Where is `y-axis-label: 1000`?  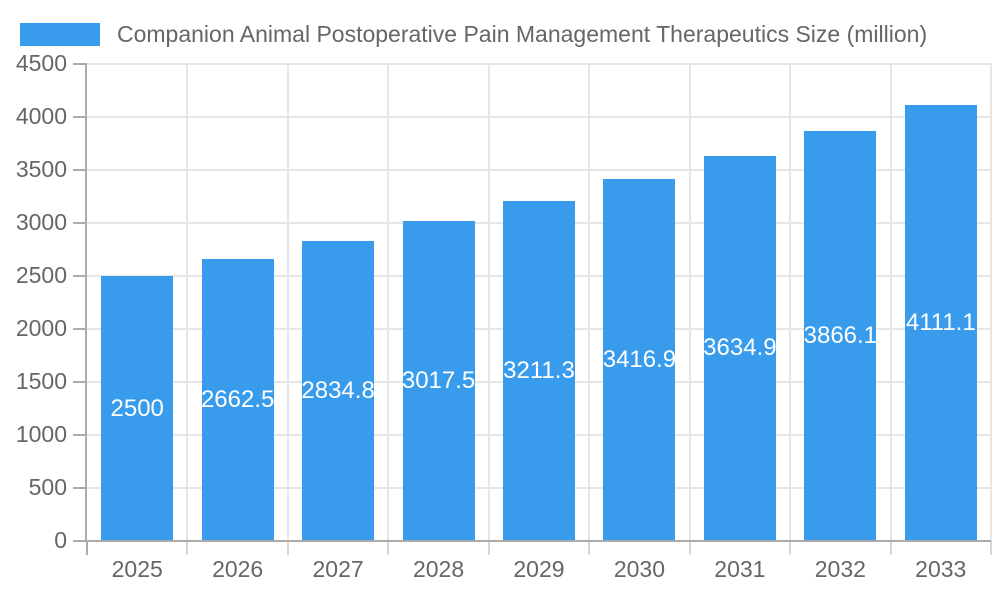 y-axis-label: 1000 is located at coordinates (41, 434).